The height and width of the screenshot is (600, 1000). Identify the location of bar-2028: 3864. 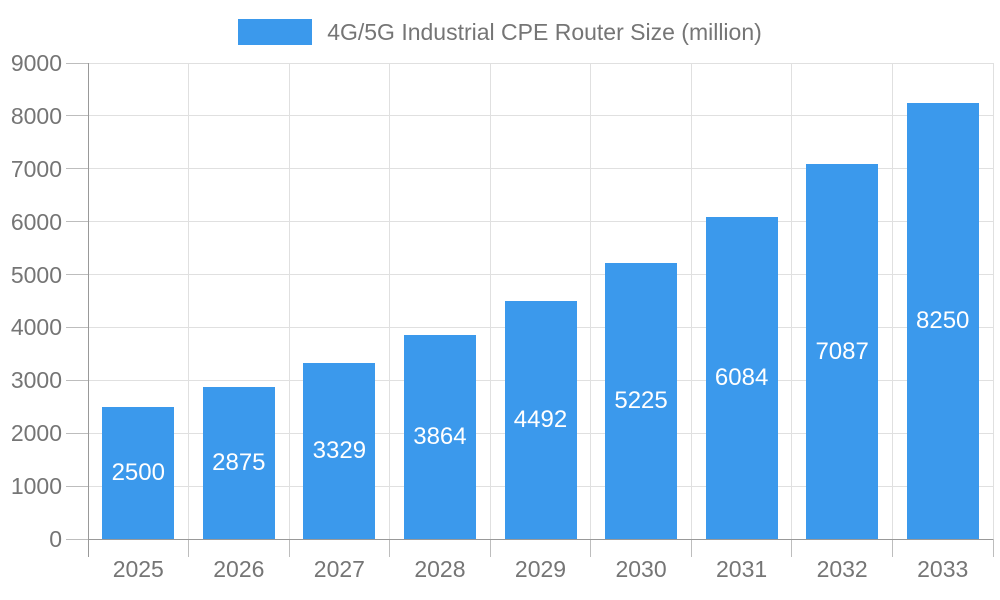
(439, 436).